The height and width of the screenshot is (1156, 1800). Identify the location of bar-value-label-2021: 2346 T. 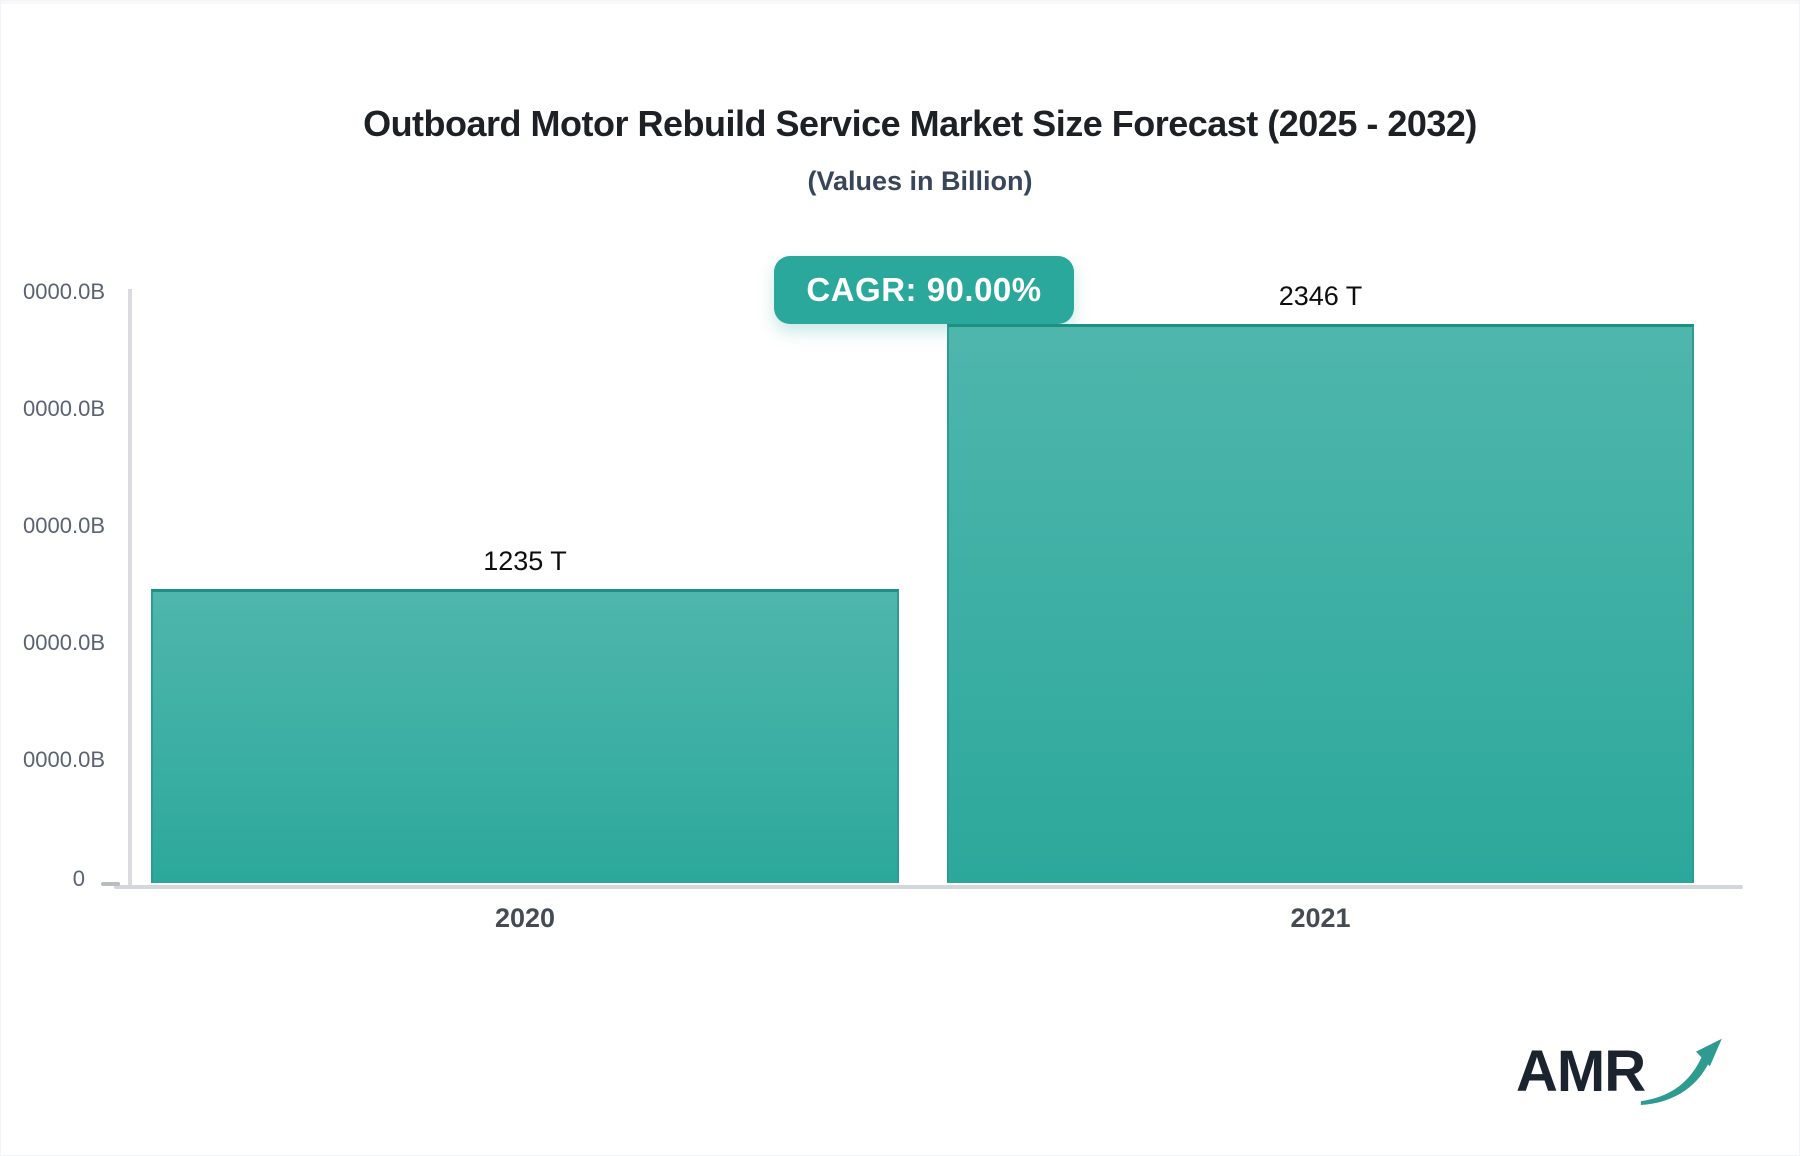
(1320, 296).